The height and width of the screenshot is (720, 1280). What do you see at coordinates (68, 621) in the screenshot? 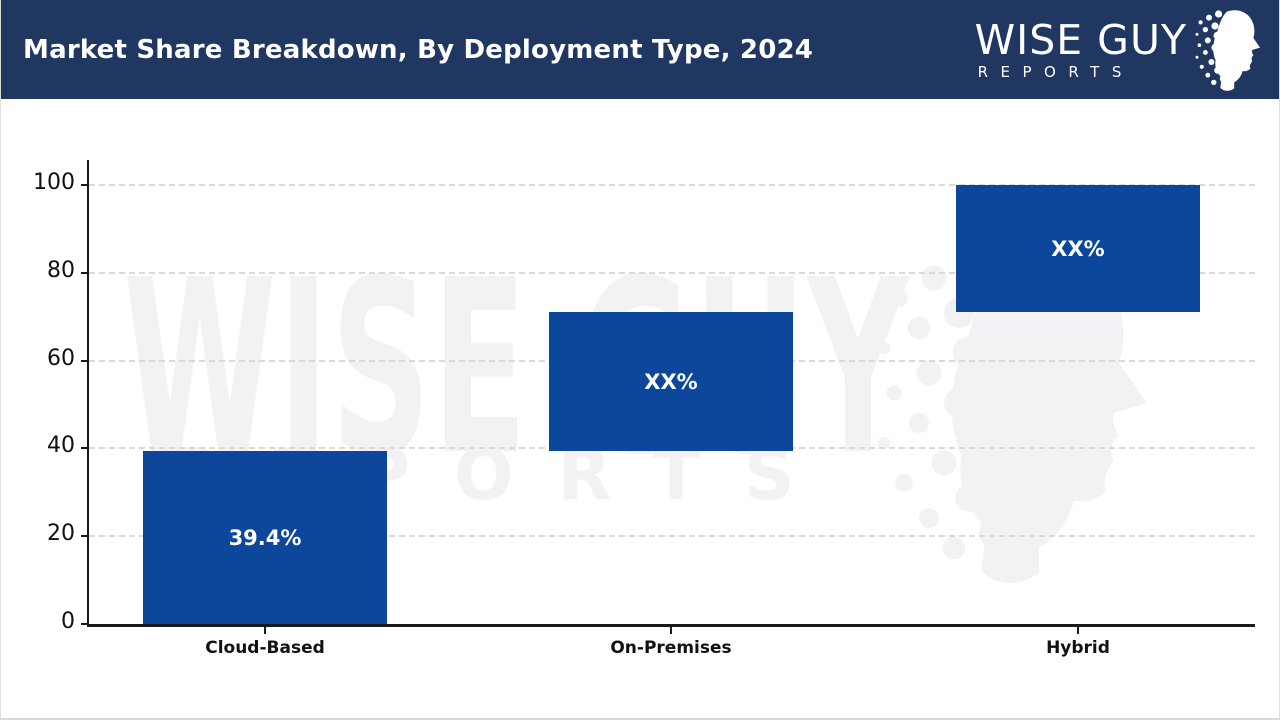
I see `y-axis-tick-label: 0` at bounding box center [68, 621].